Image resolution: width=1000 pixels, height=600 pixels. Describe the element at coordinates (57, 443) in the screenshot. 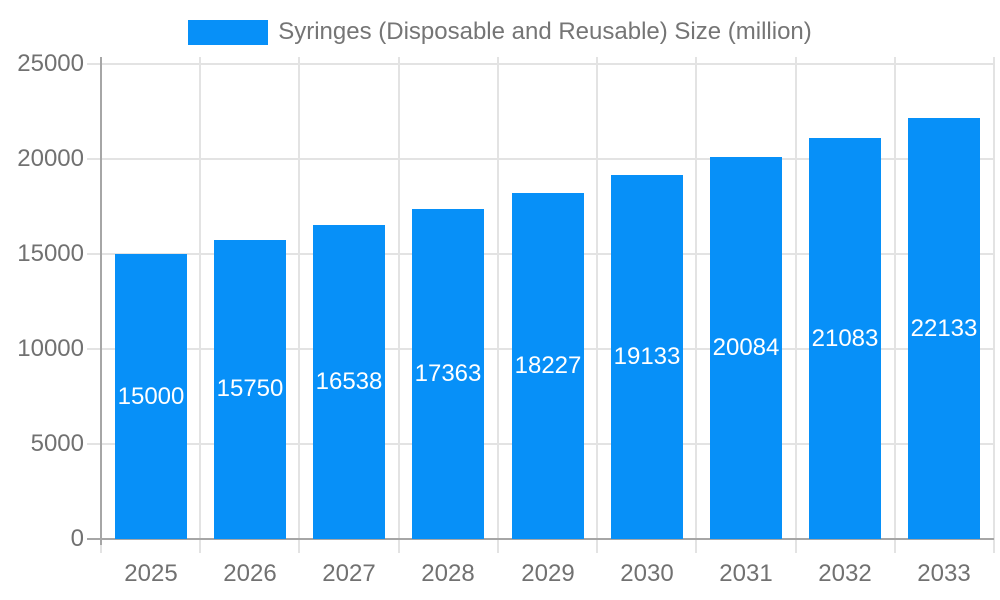

I see `y-tick-label: 5000` at that location.